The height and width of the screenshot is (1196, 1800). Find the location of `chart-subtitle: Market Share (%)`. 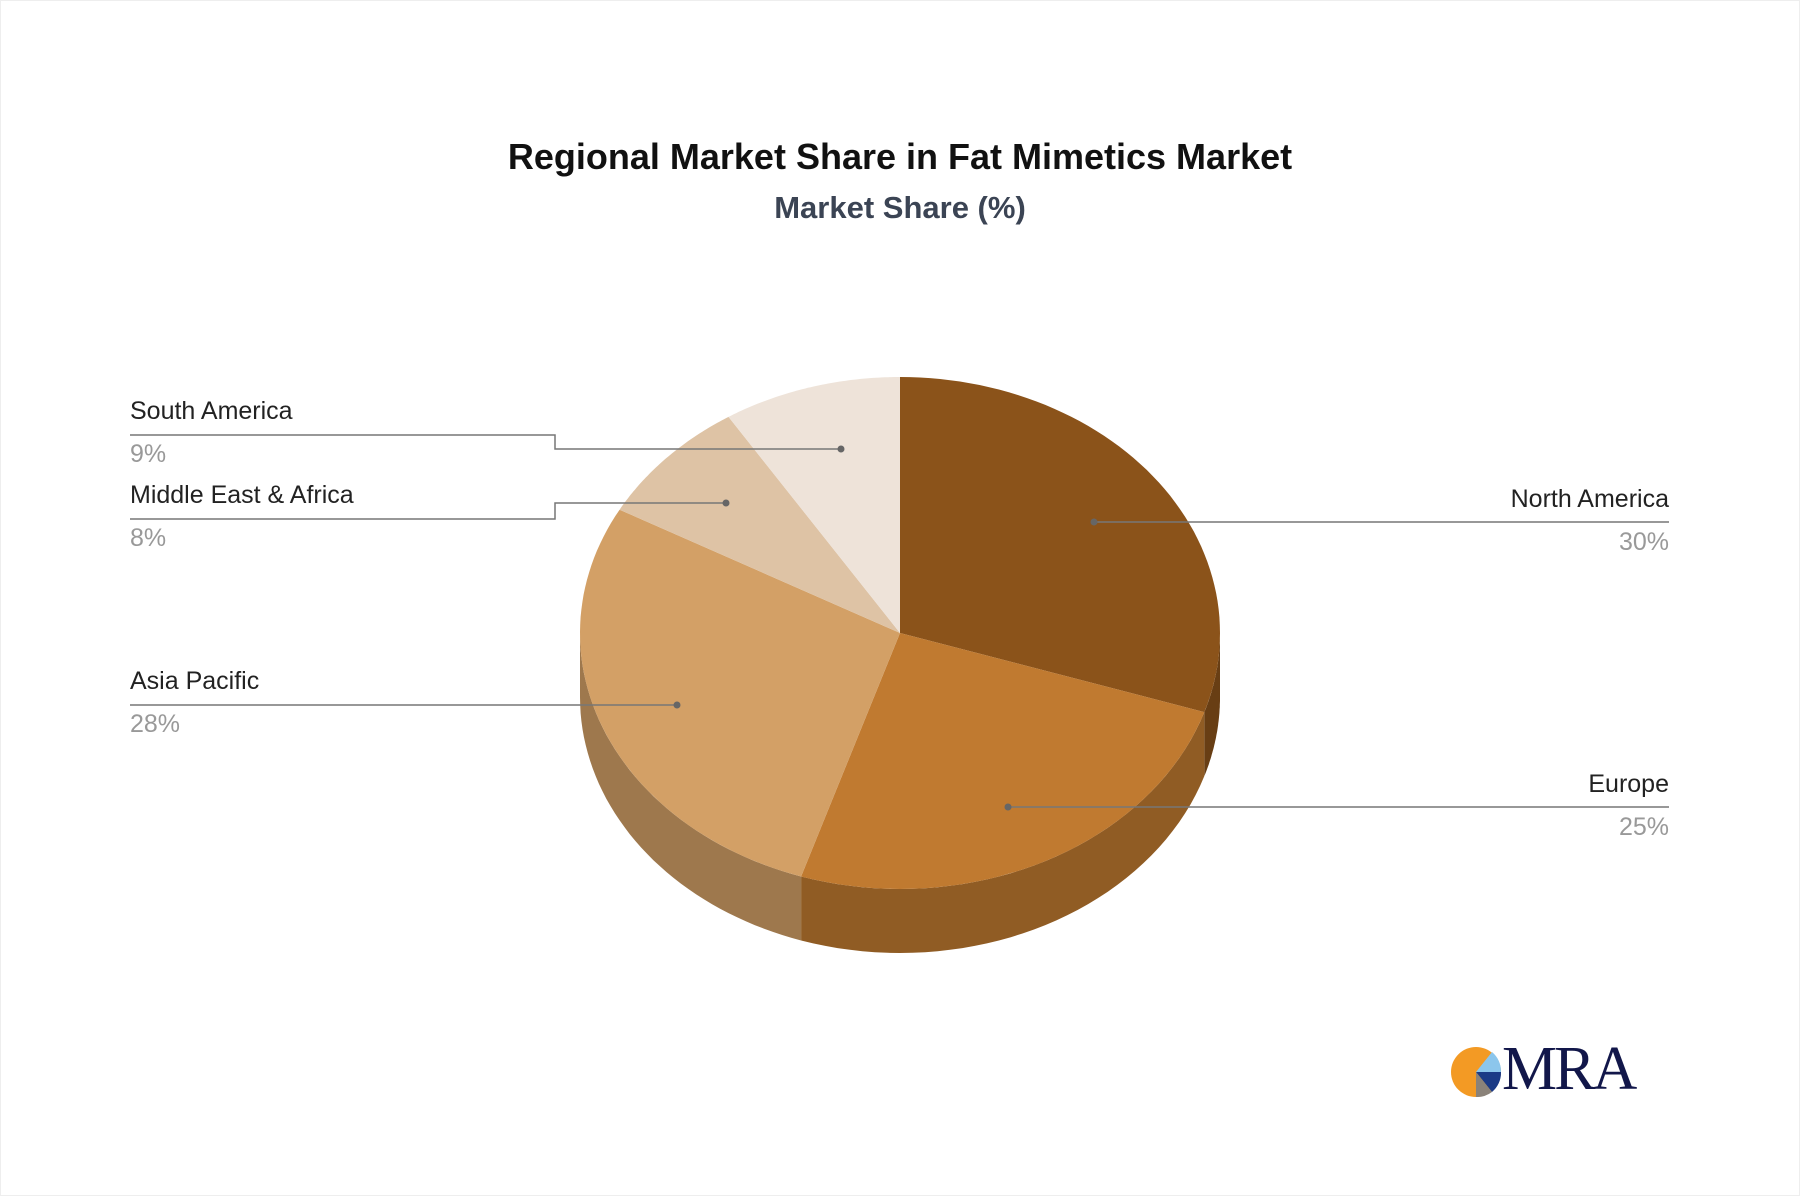

chart-subtitle: Market Share (%) is located at coordinates (900, 207).